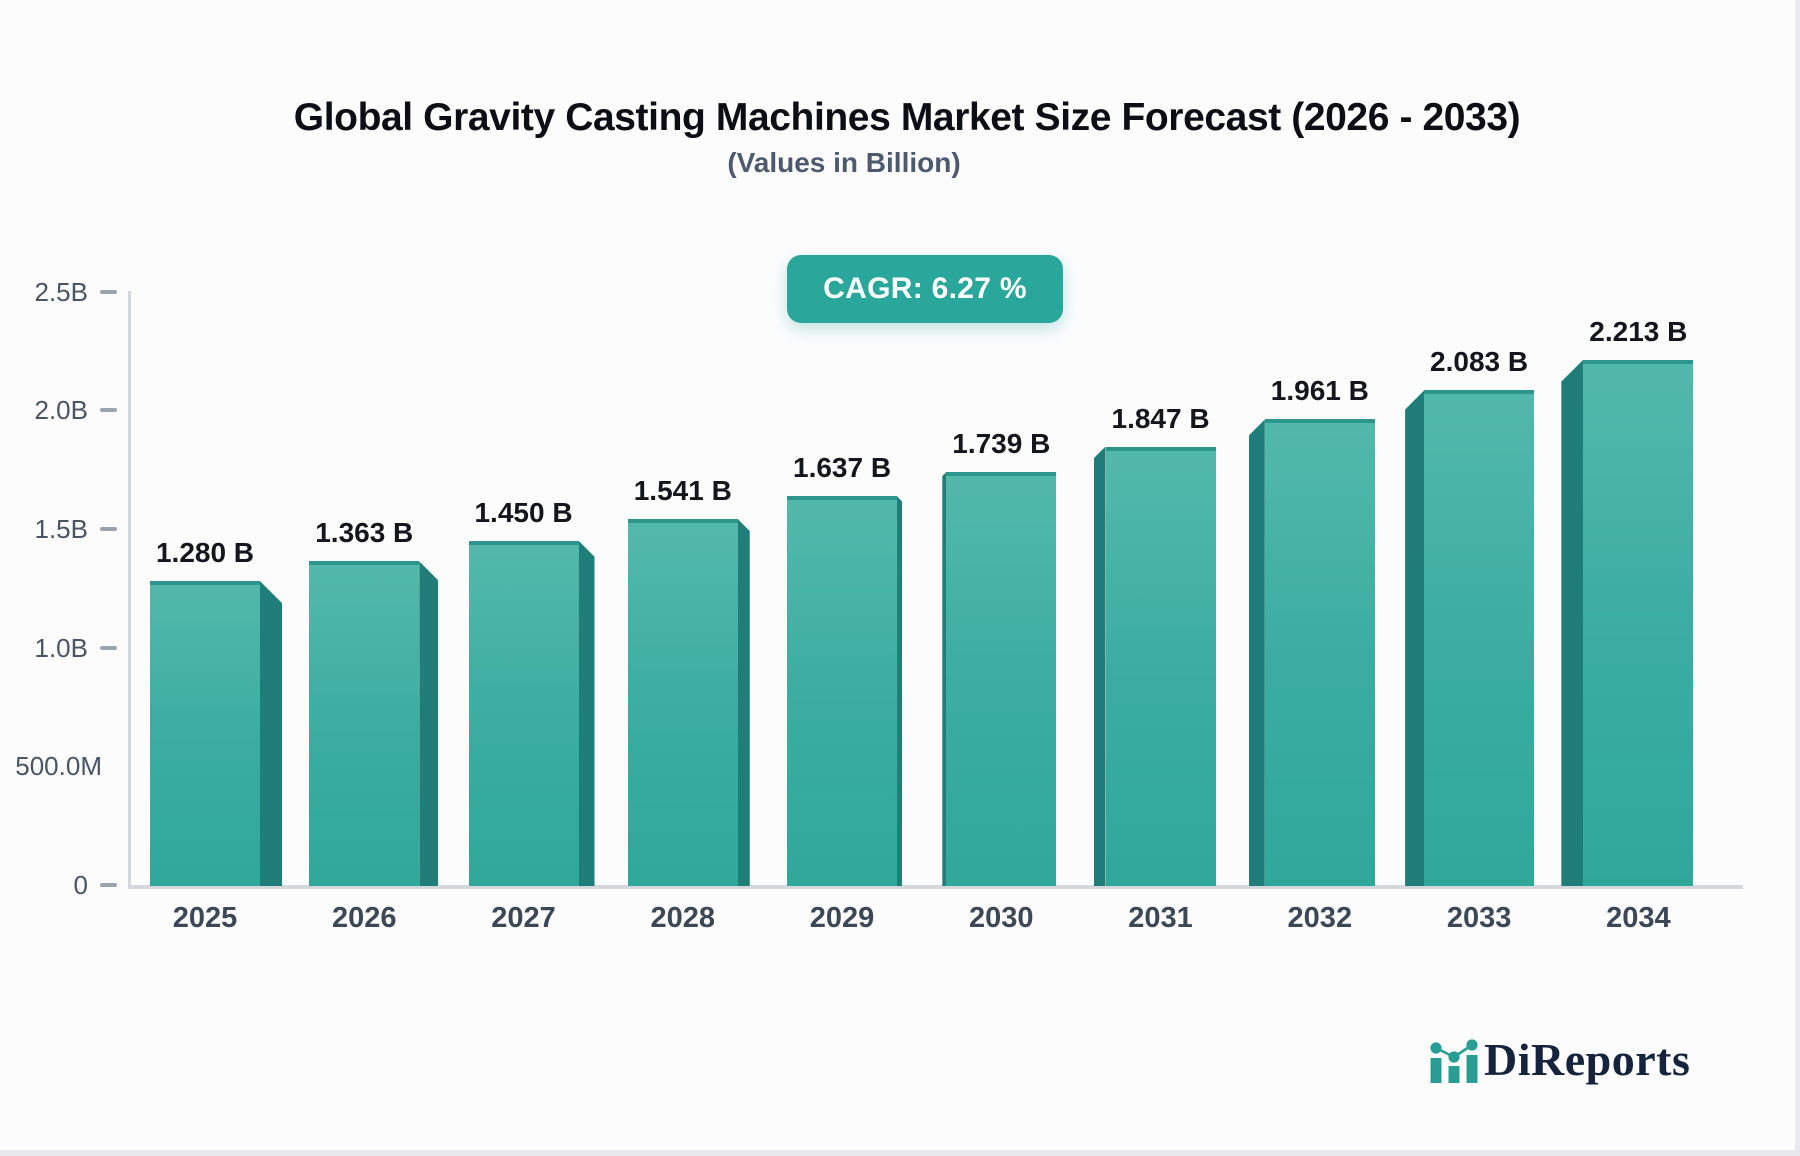 The image size is (1800, 1156). I want to click on chart-subtitle: (Values in Billion), so click(844, 162).